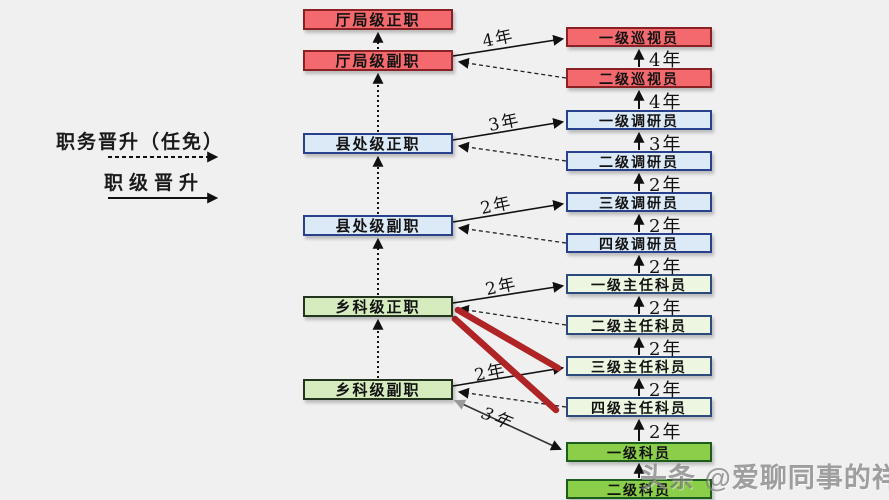  What do you see at coordinates (764, 478) in the screenshot?
I see `watermark-text: 头条 @爱聊同事的祥子` at bounding box center [764, 478].